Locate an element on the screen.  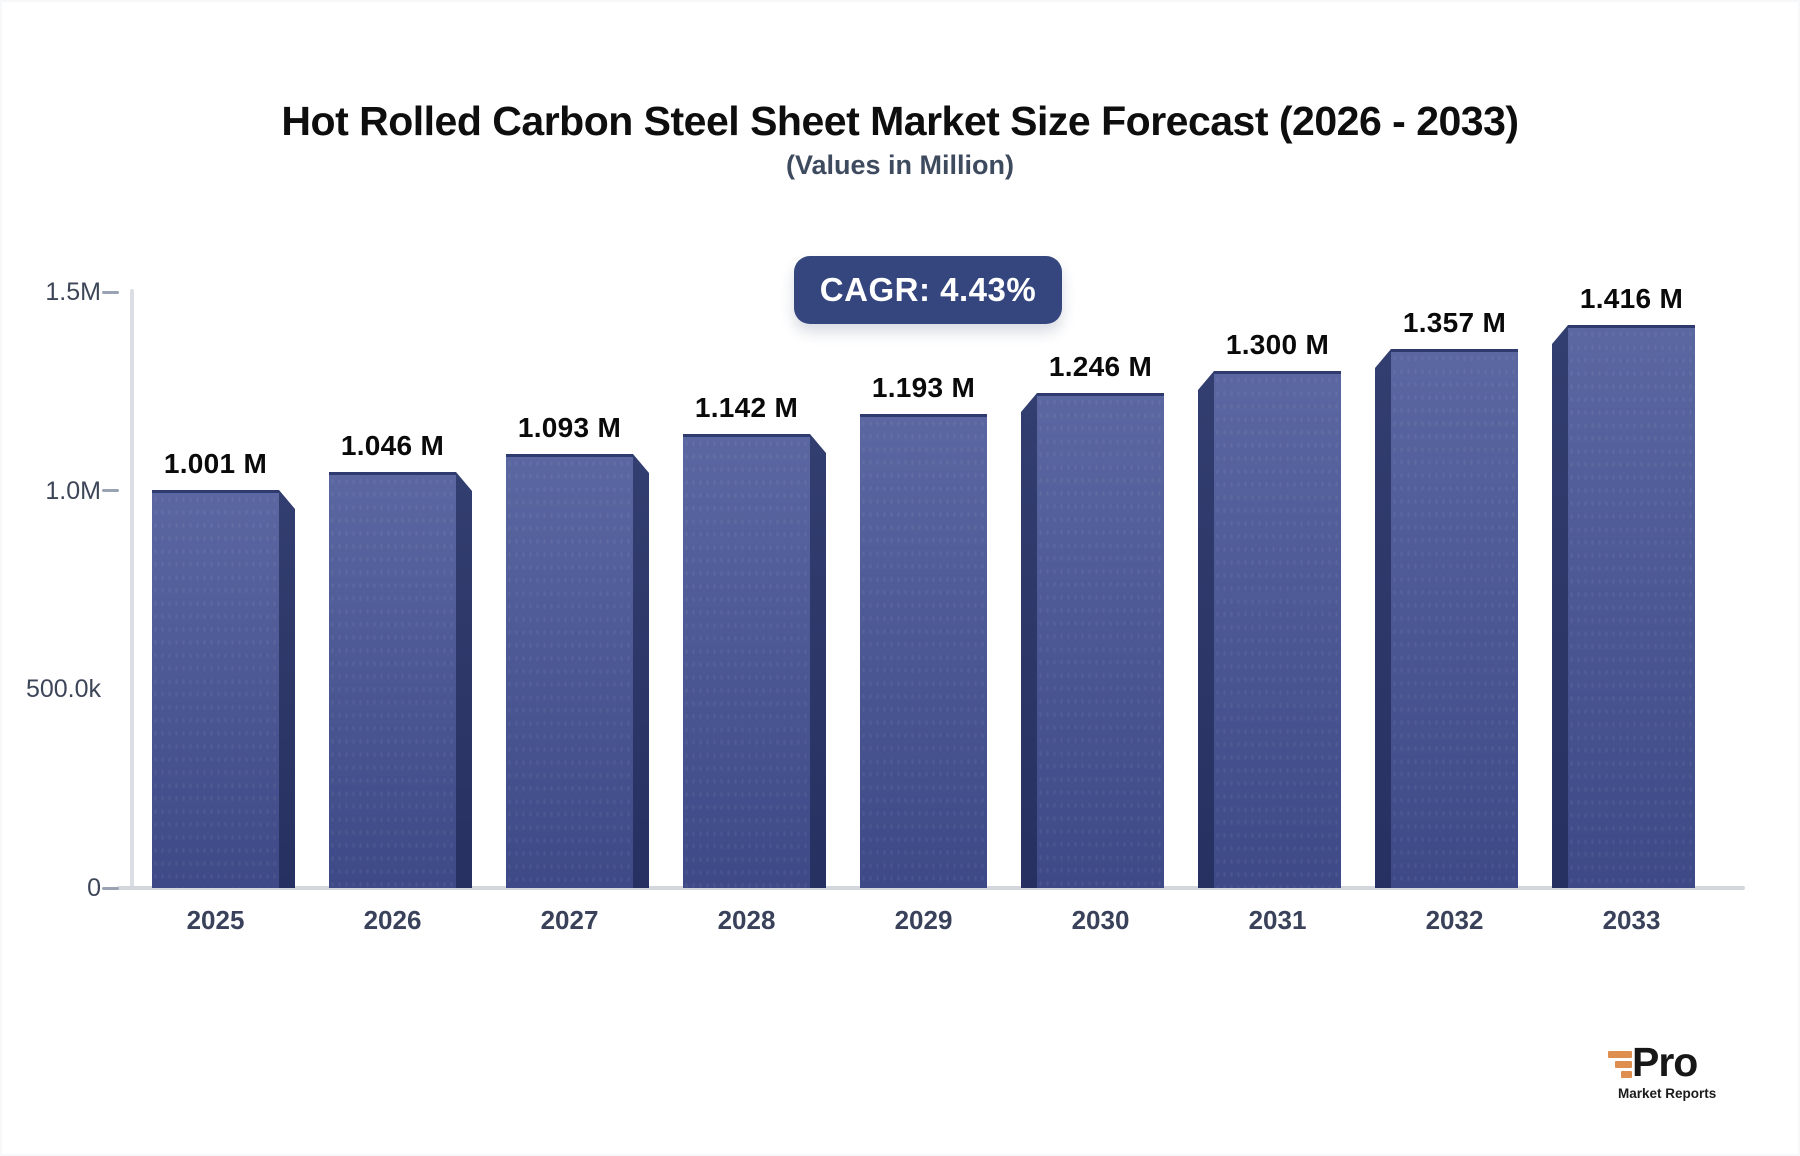
bar-2027 is located at coordinates (569, 671).